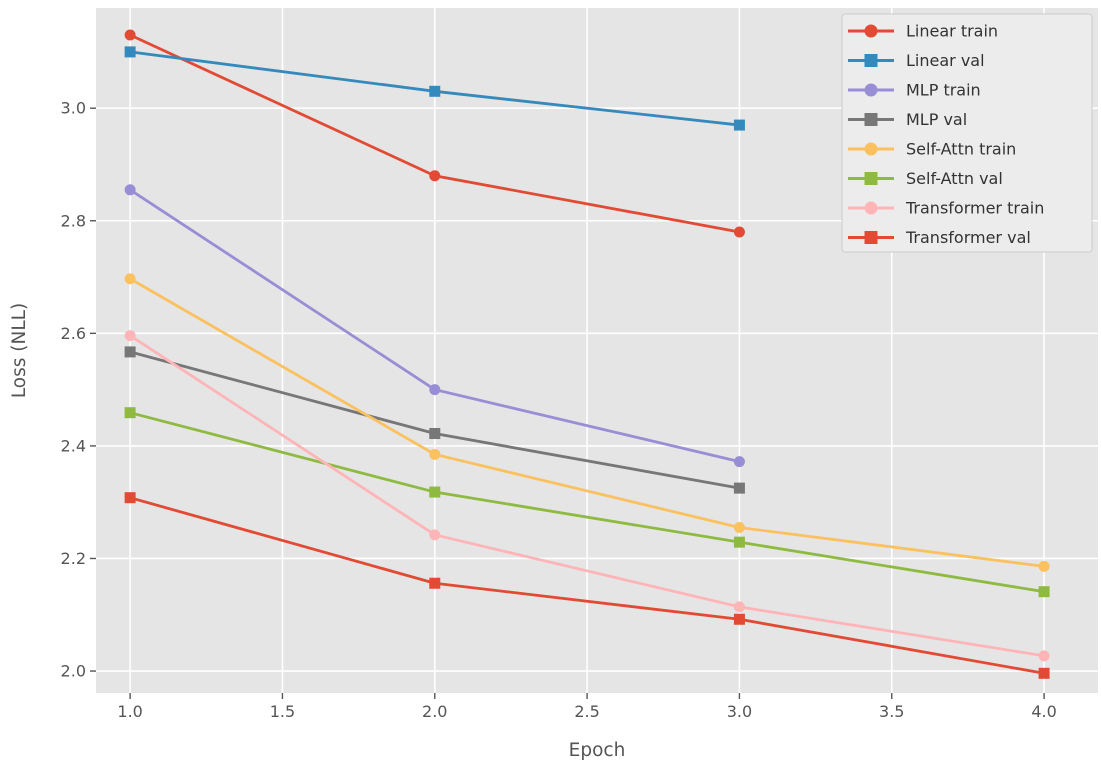  What do you see at coordinates (739, 711) in the screenshot?
I see `x-tick-label: 3.0` at bounding box center [739, 711].